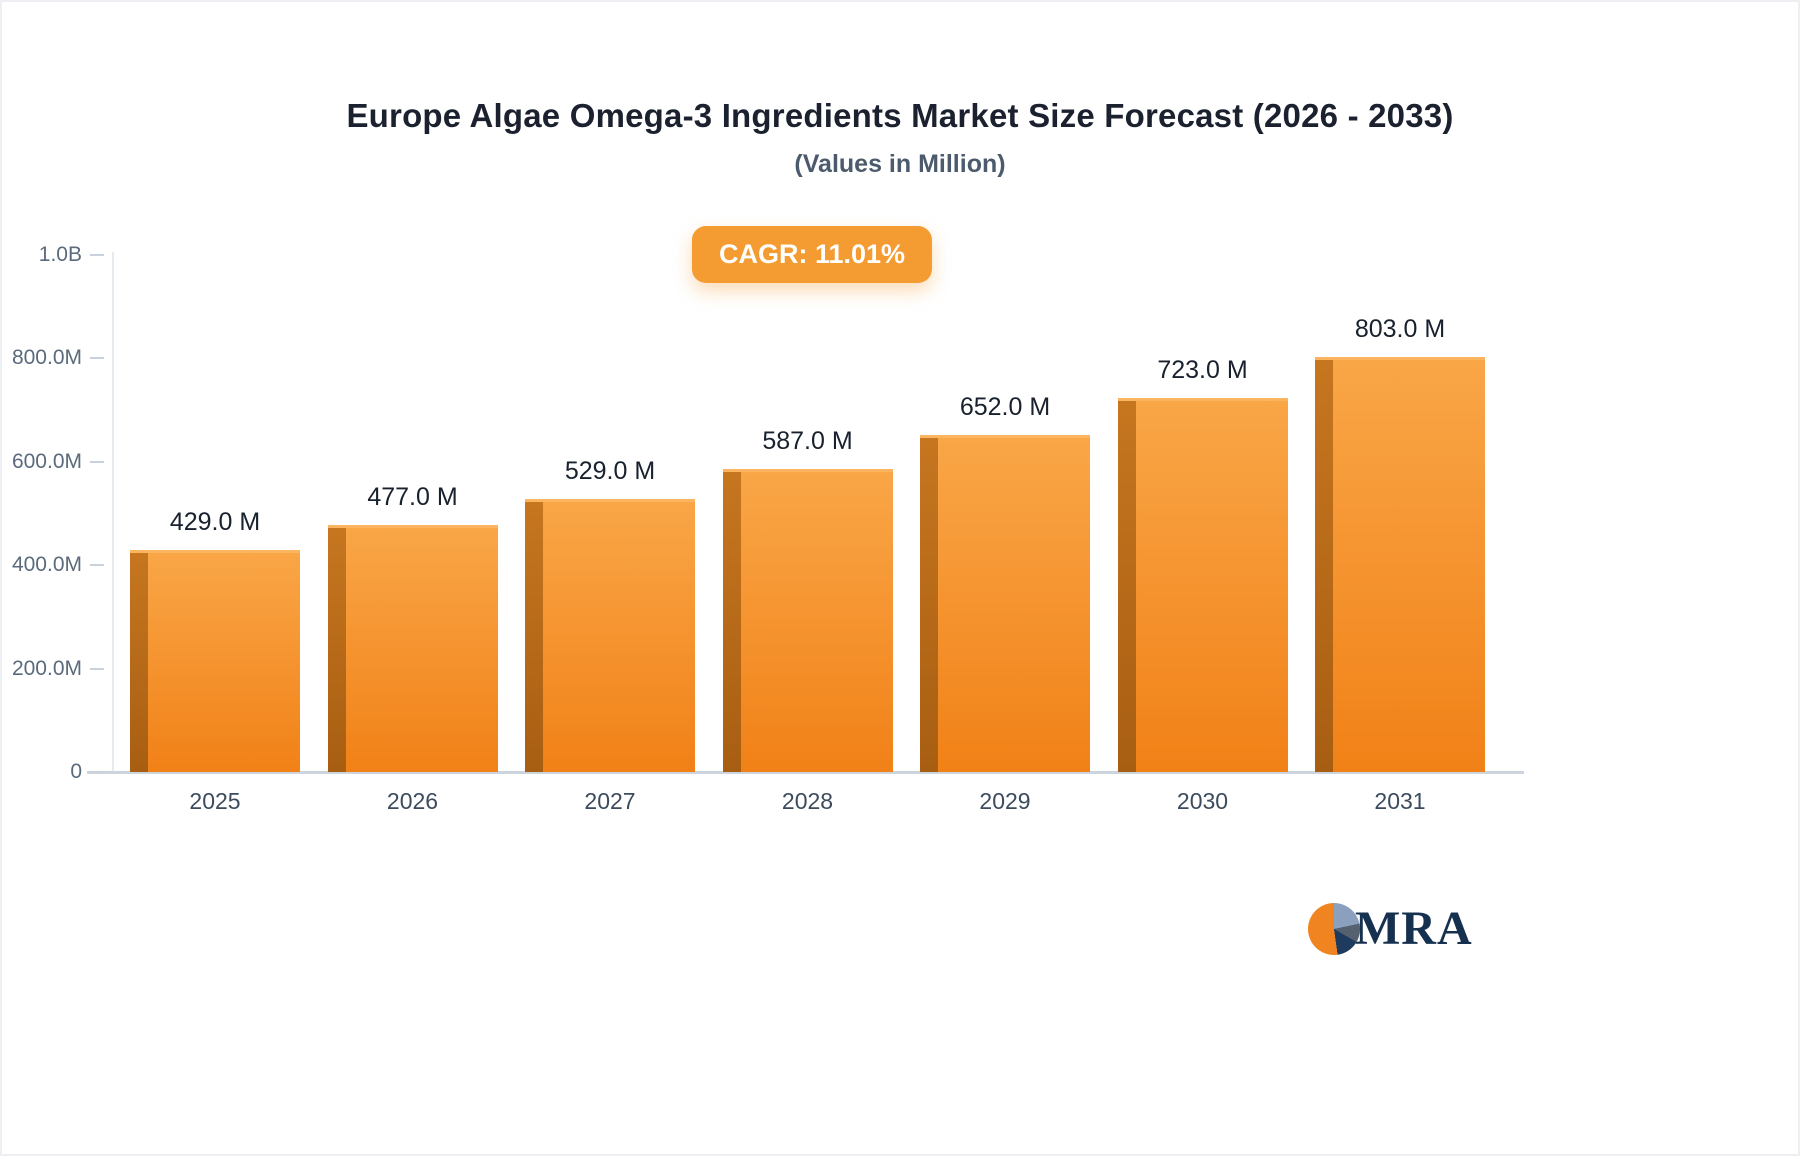  Describe the element at coordinates (76, 771) in the screenshot. I see `y-axis-tick-label: 0` at that location.